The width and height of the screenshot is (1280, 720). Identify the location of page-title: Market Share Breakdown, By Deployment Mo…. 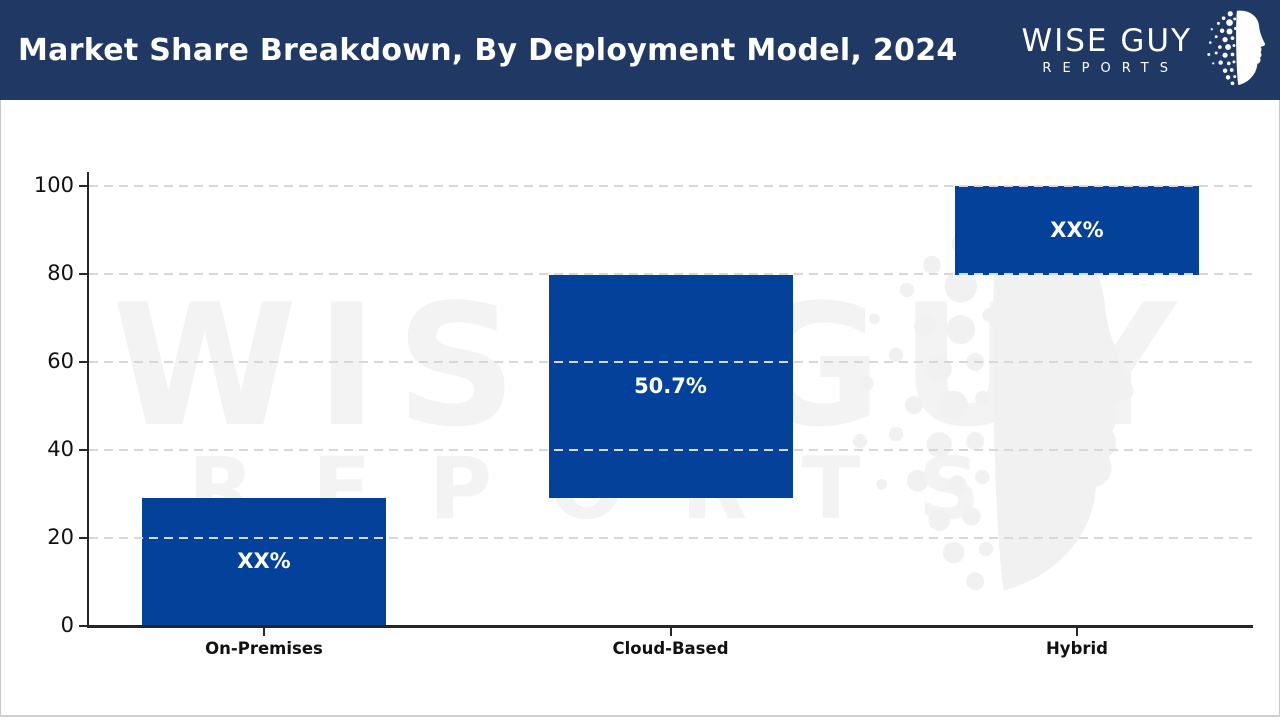
(488, 50).